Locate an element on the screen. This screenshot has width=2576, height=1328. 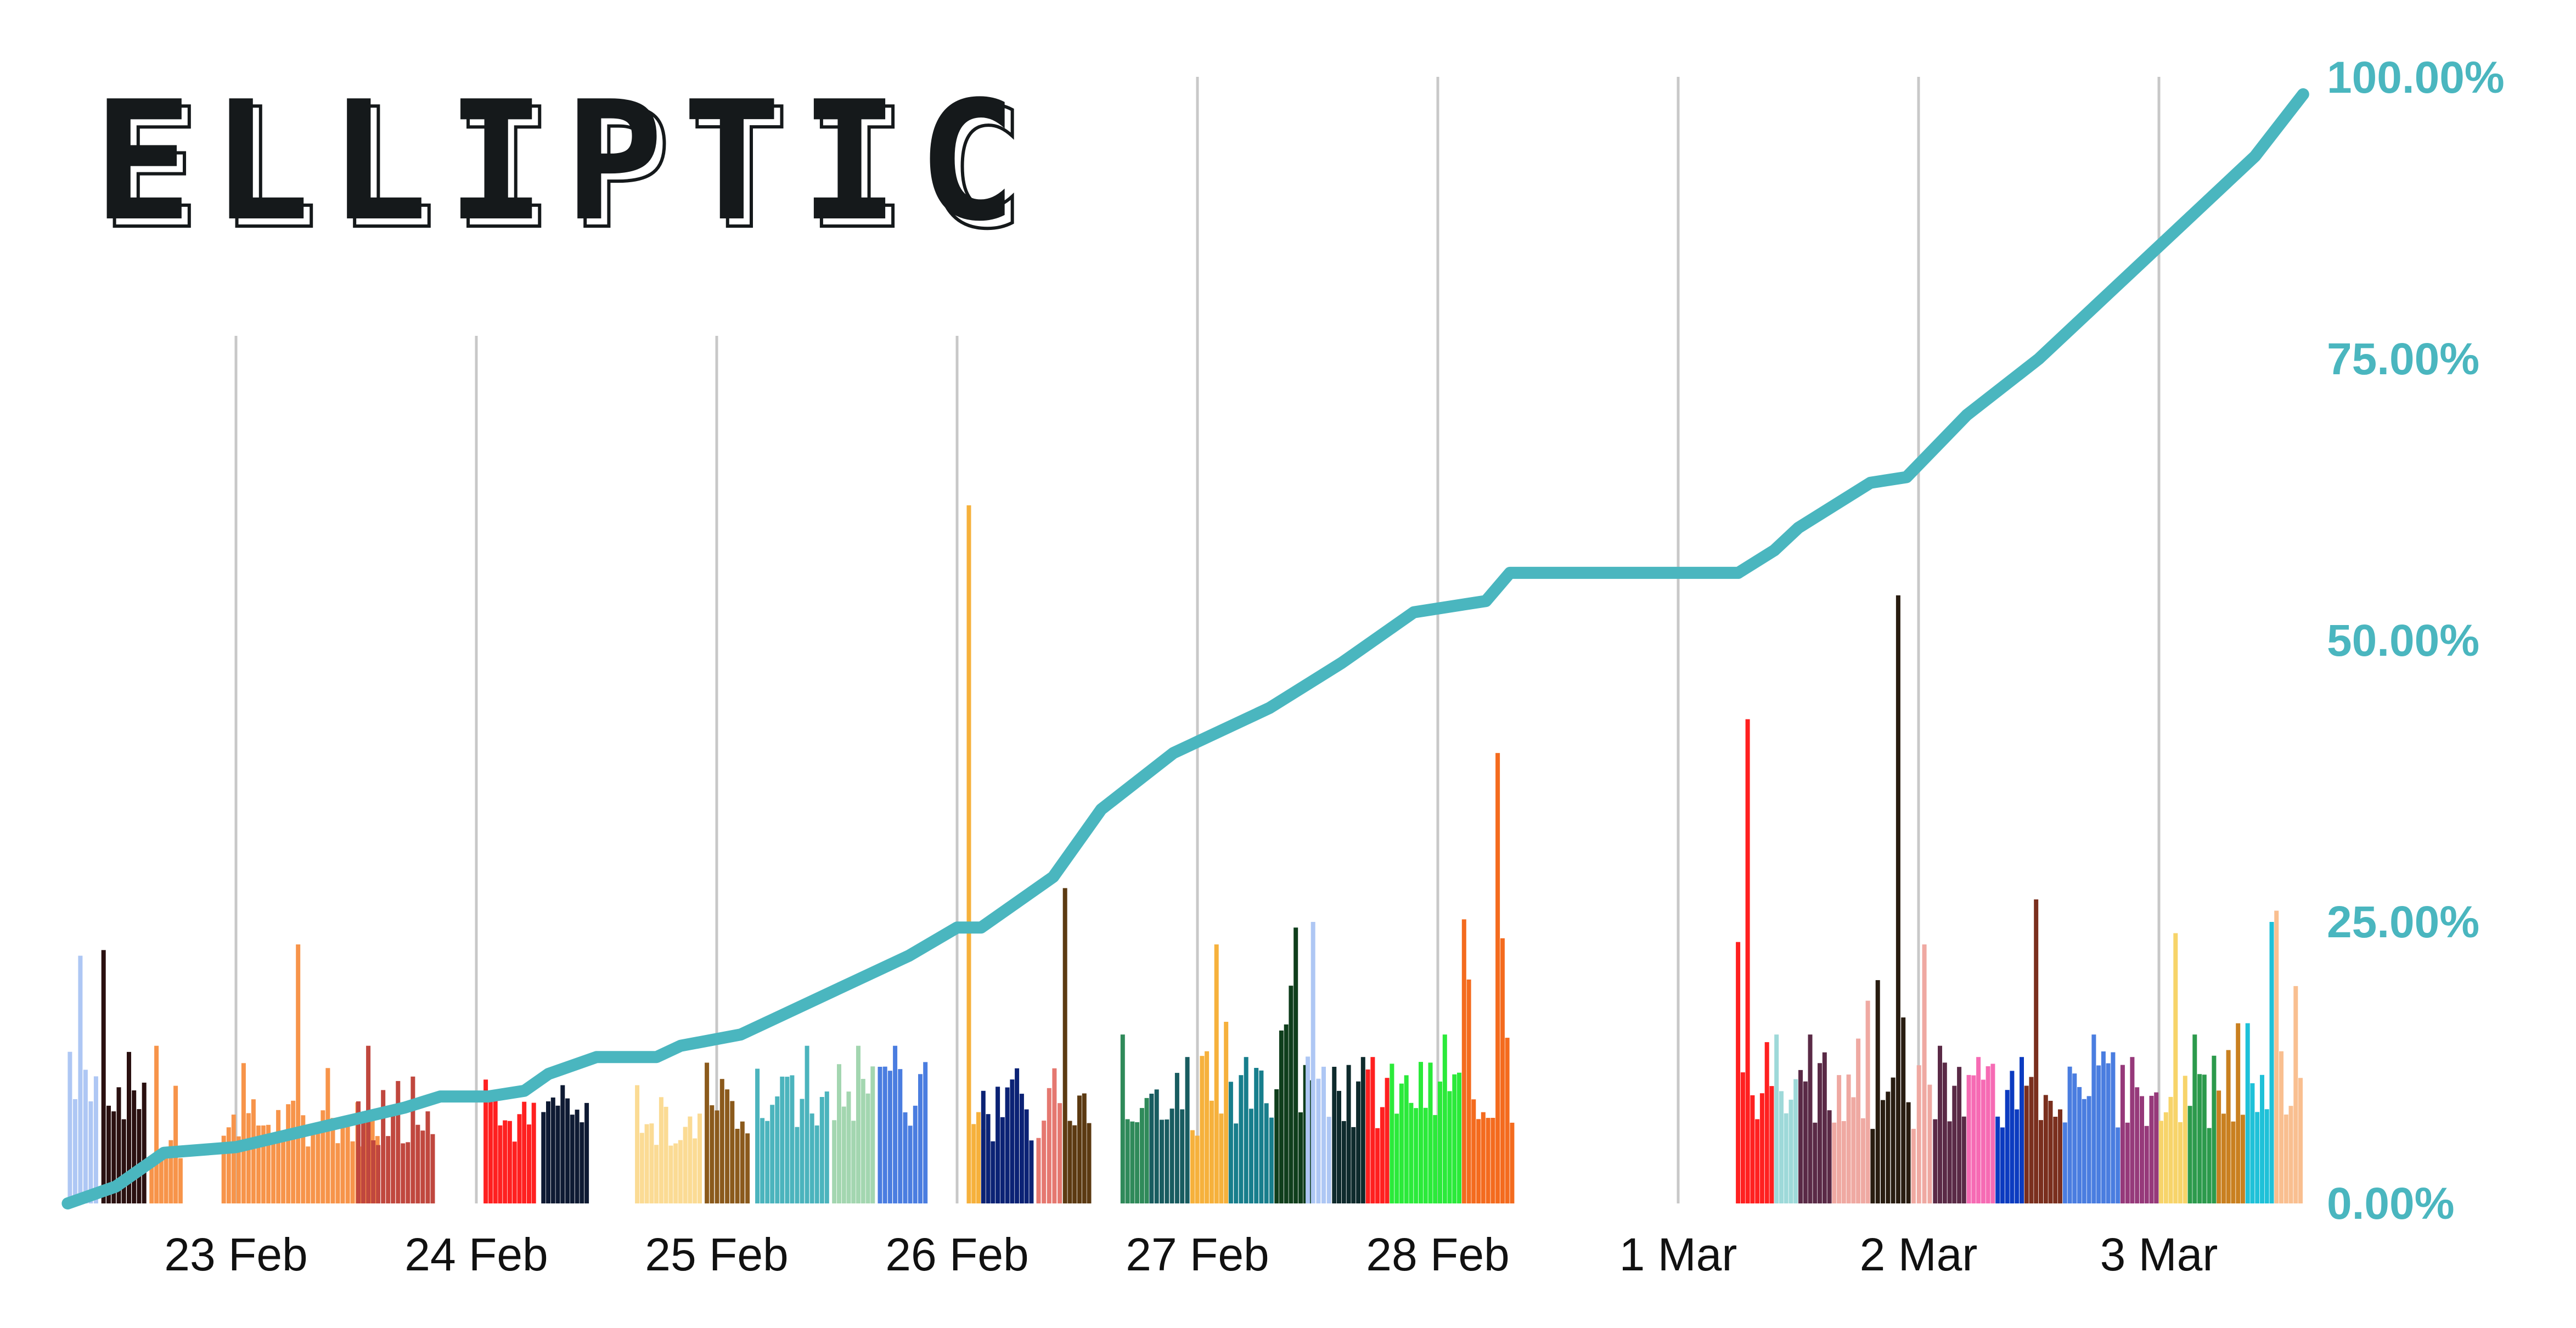
x-tick-label: 27 Feb is located at coordinates (1197, 1254).